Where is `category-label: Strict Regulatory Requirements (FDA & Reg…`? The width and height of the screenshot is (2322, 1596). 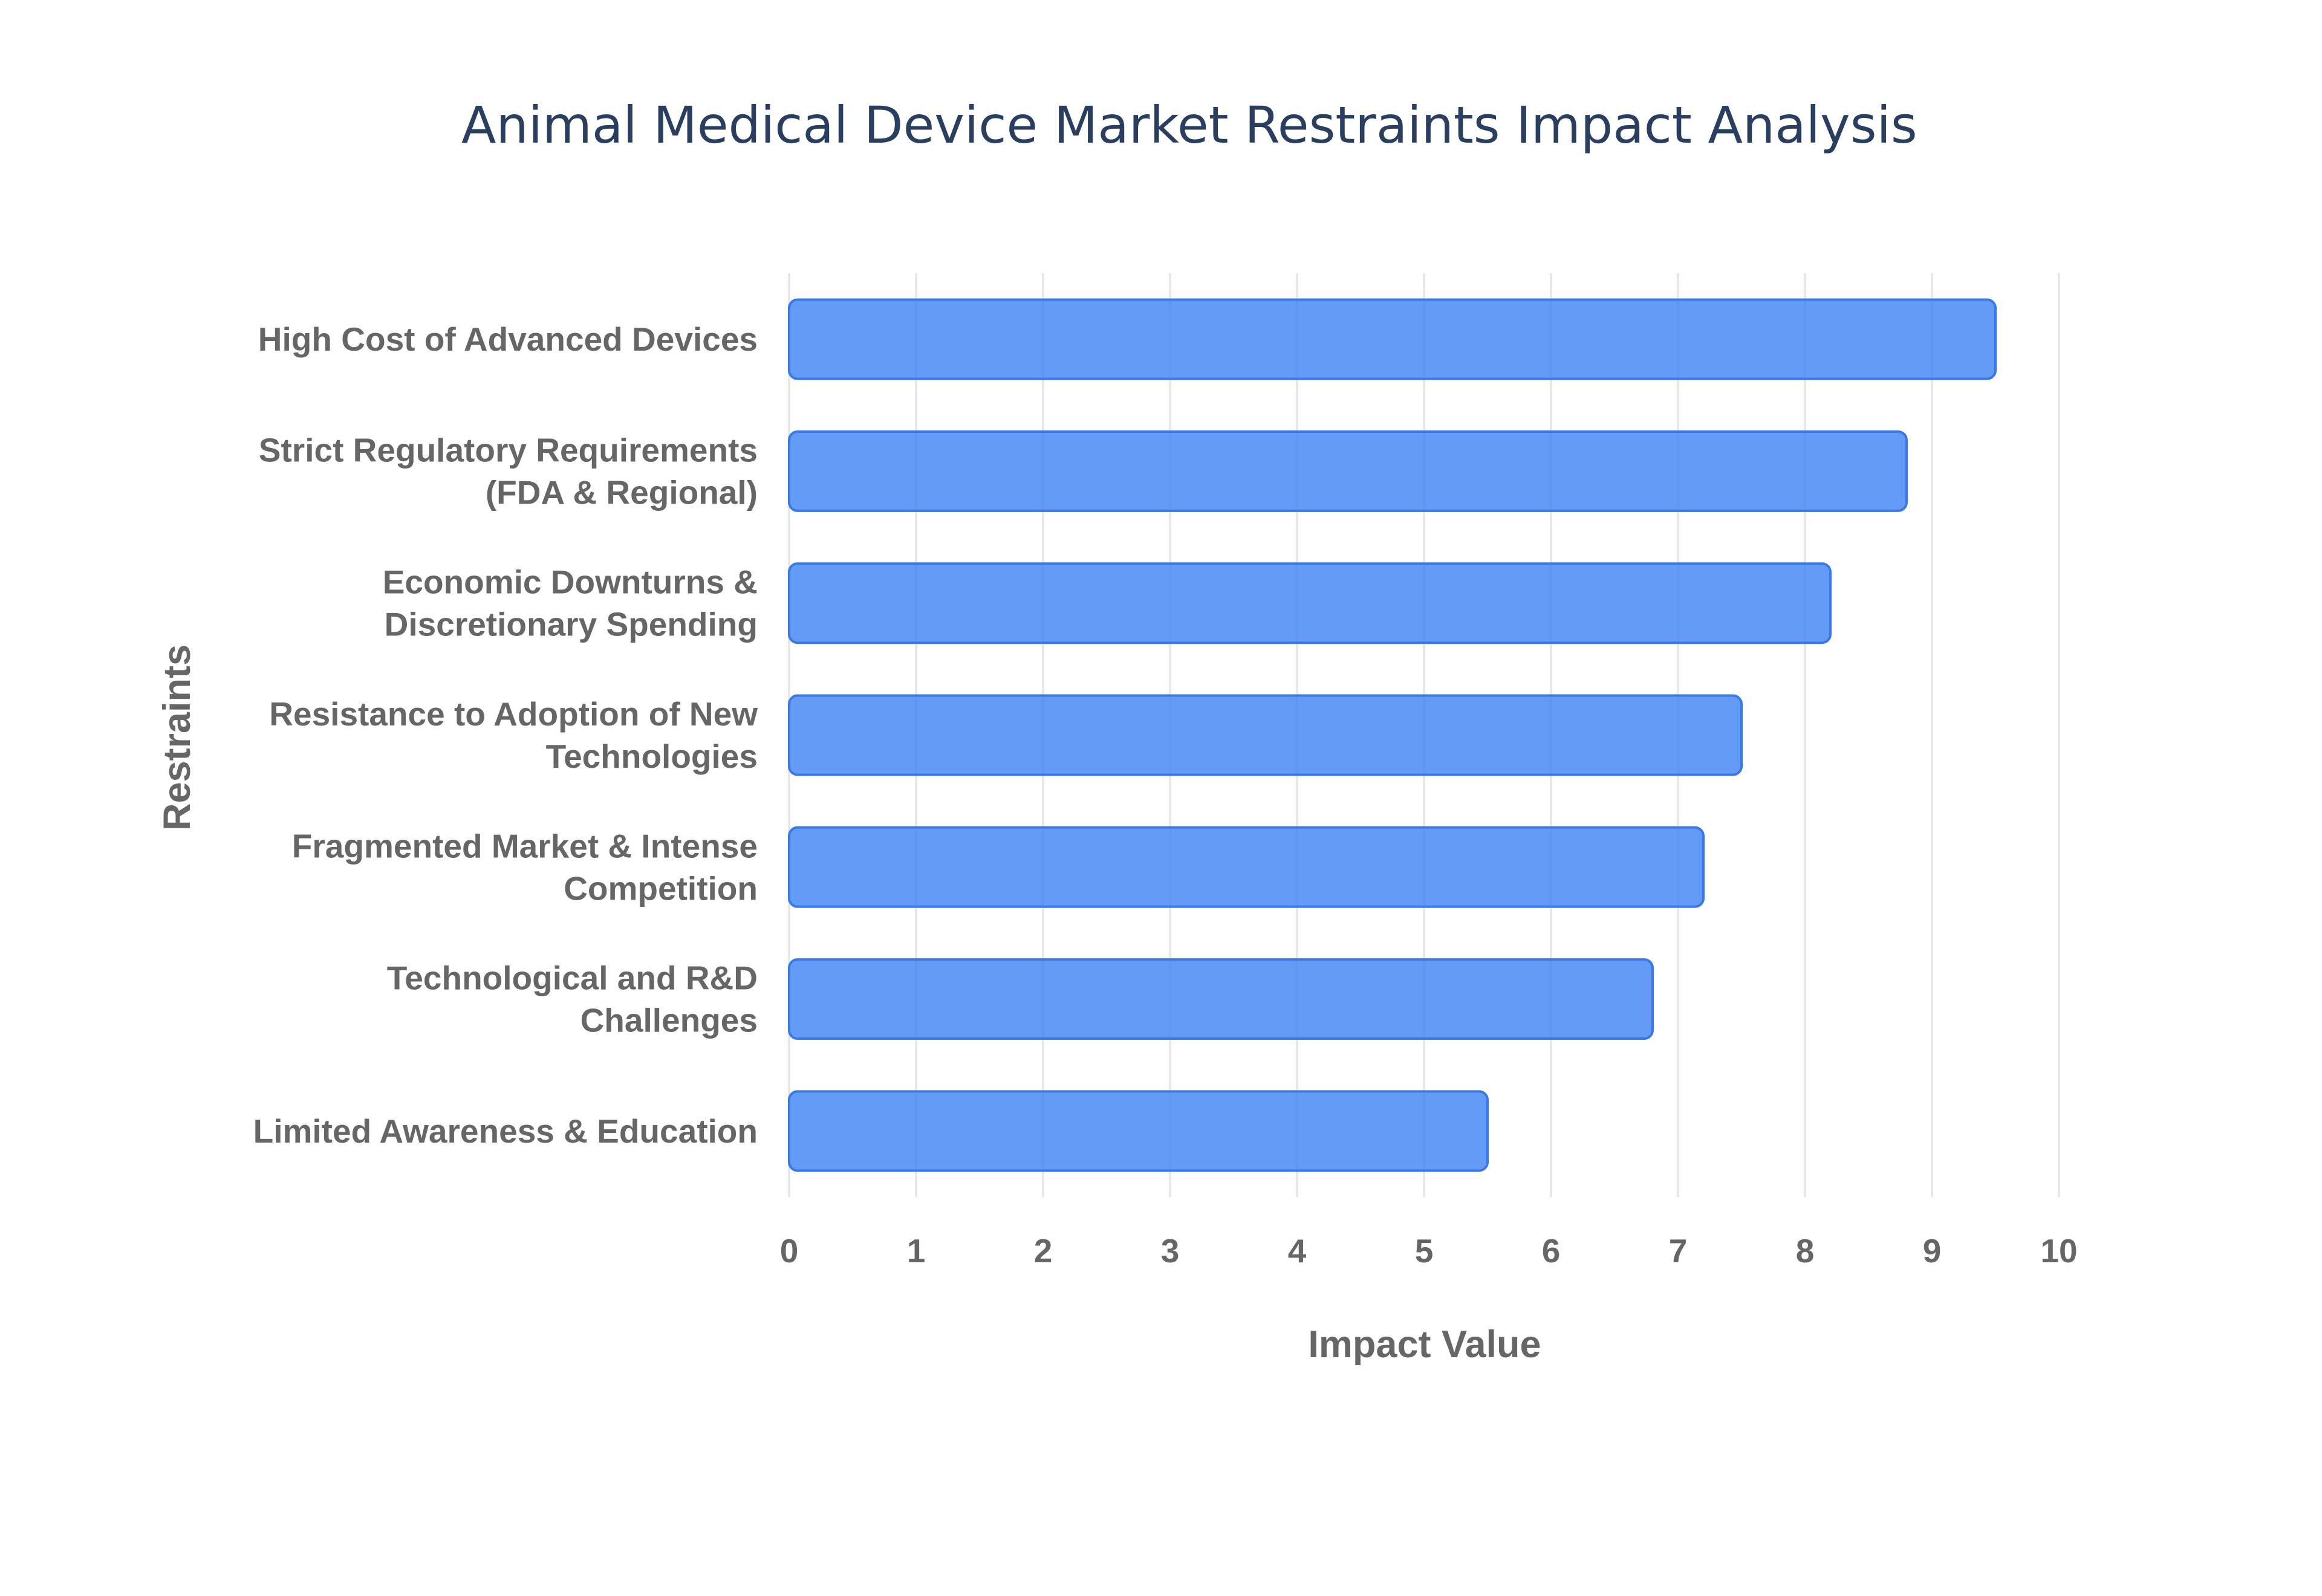
category-label: Strict Regulatory Requirements (FDA & Reg… is located at coordinates (508, 471).